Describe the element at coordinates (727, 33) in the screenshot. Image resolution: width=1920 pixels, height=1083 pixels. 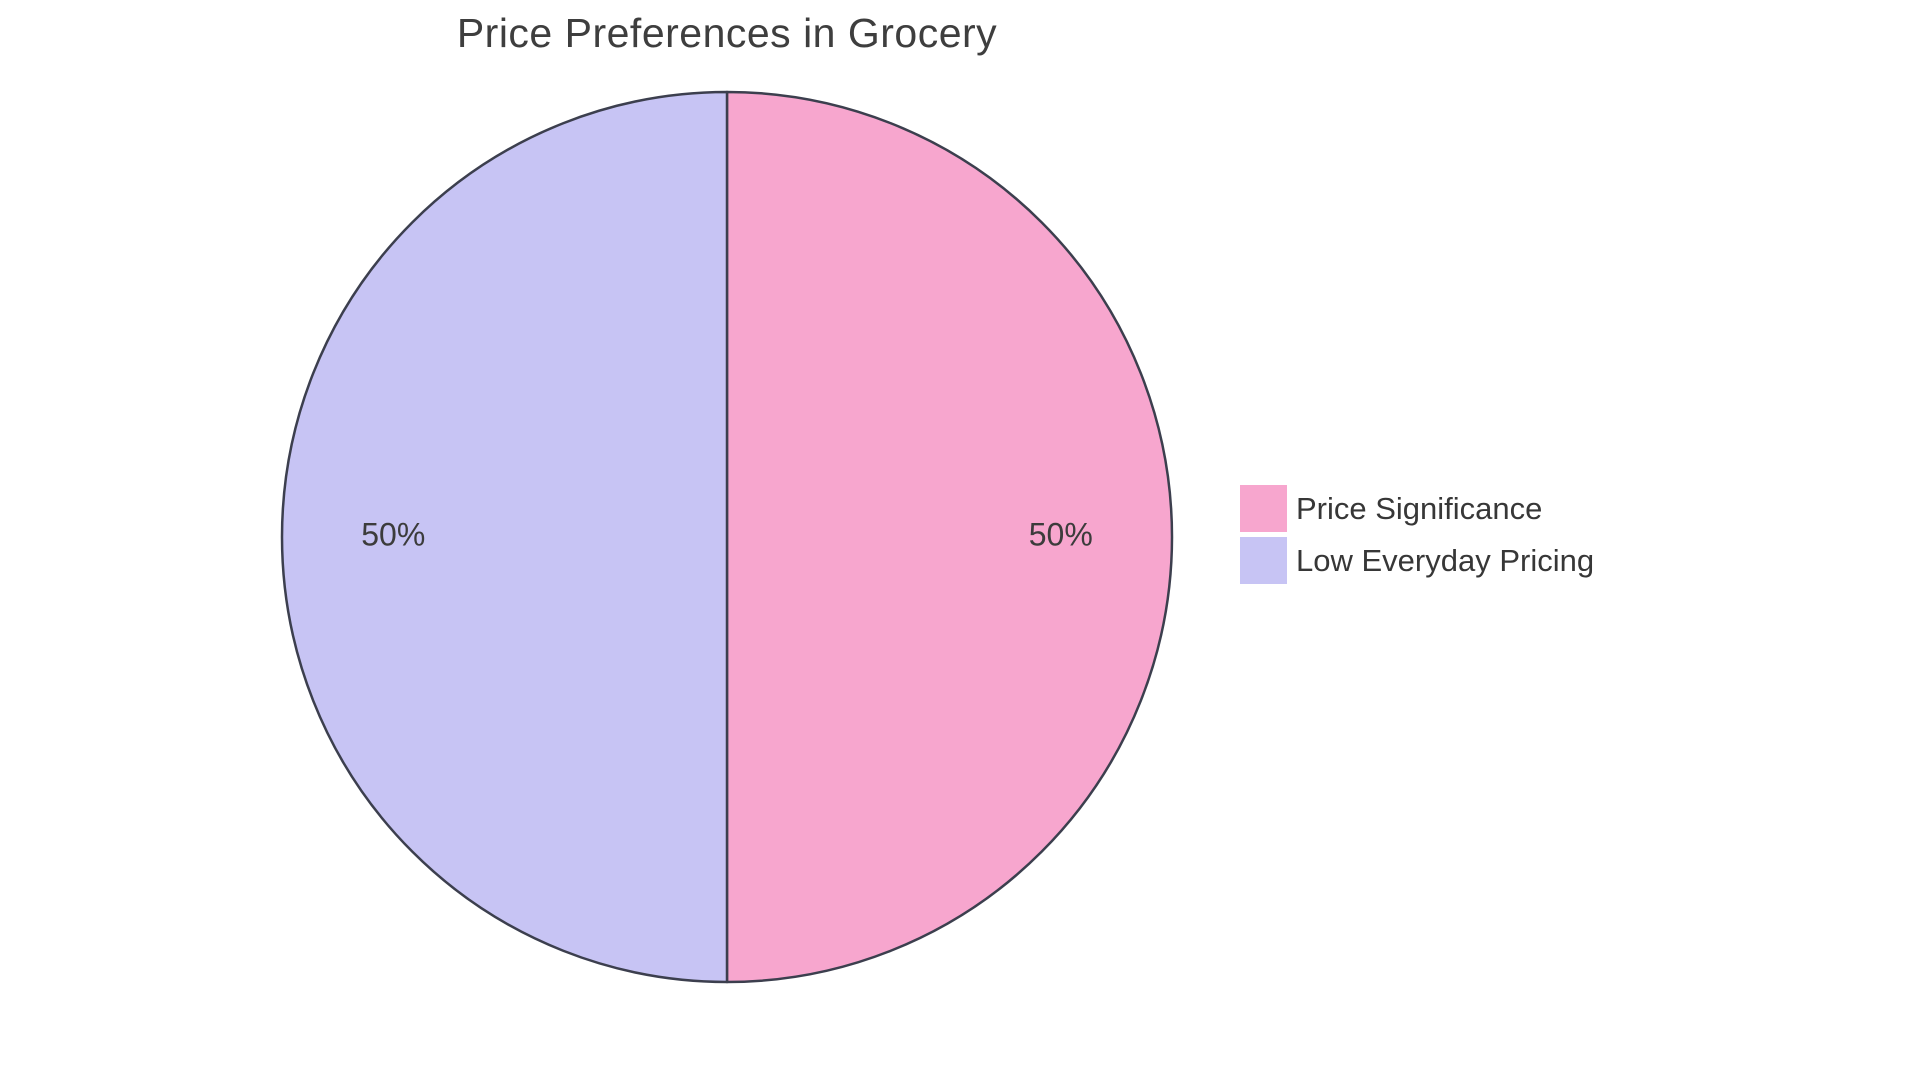
I see `chart-title: Price Preferences in Grocery` at that location.